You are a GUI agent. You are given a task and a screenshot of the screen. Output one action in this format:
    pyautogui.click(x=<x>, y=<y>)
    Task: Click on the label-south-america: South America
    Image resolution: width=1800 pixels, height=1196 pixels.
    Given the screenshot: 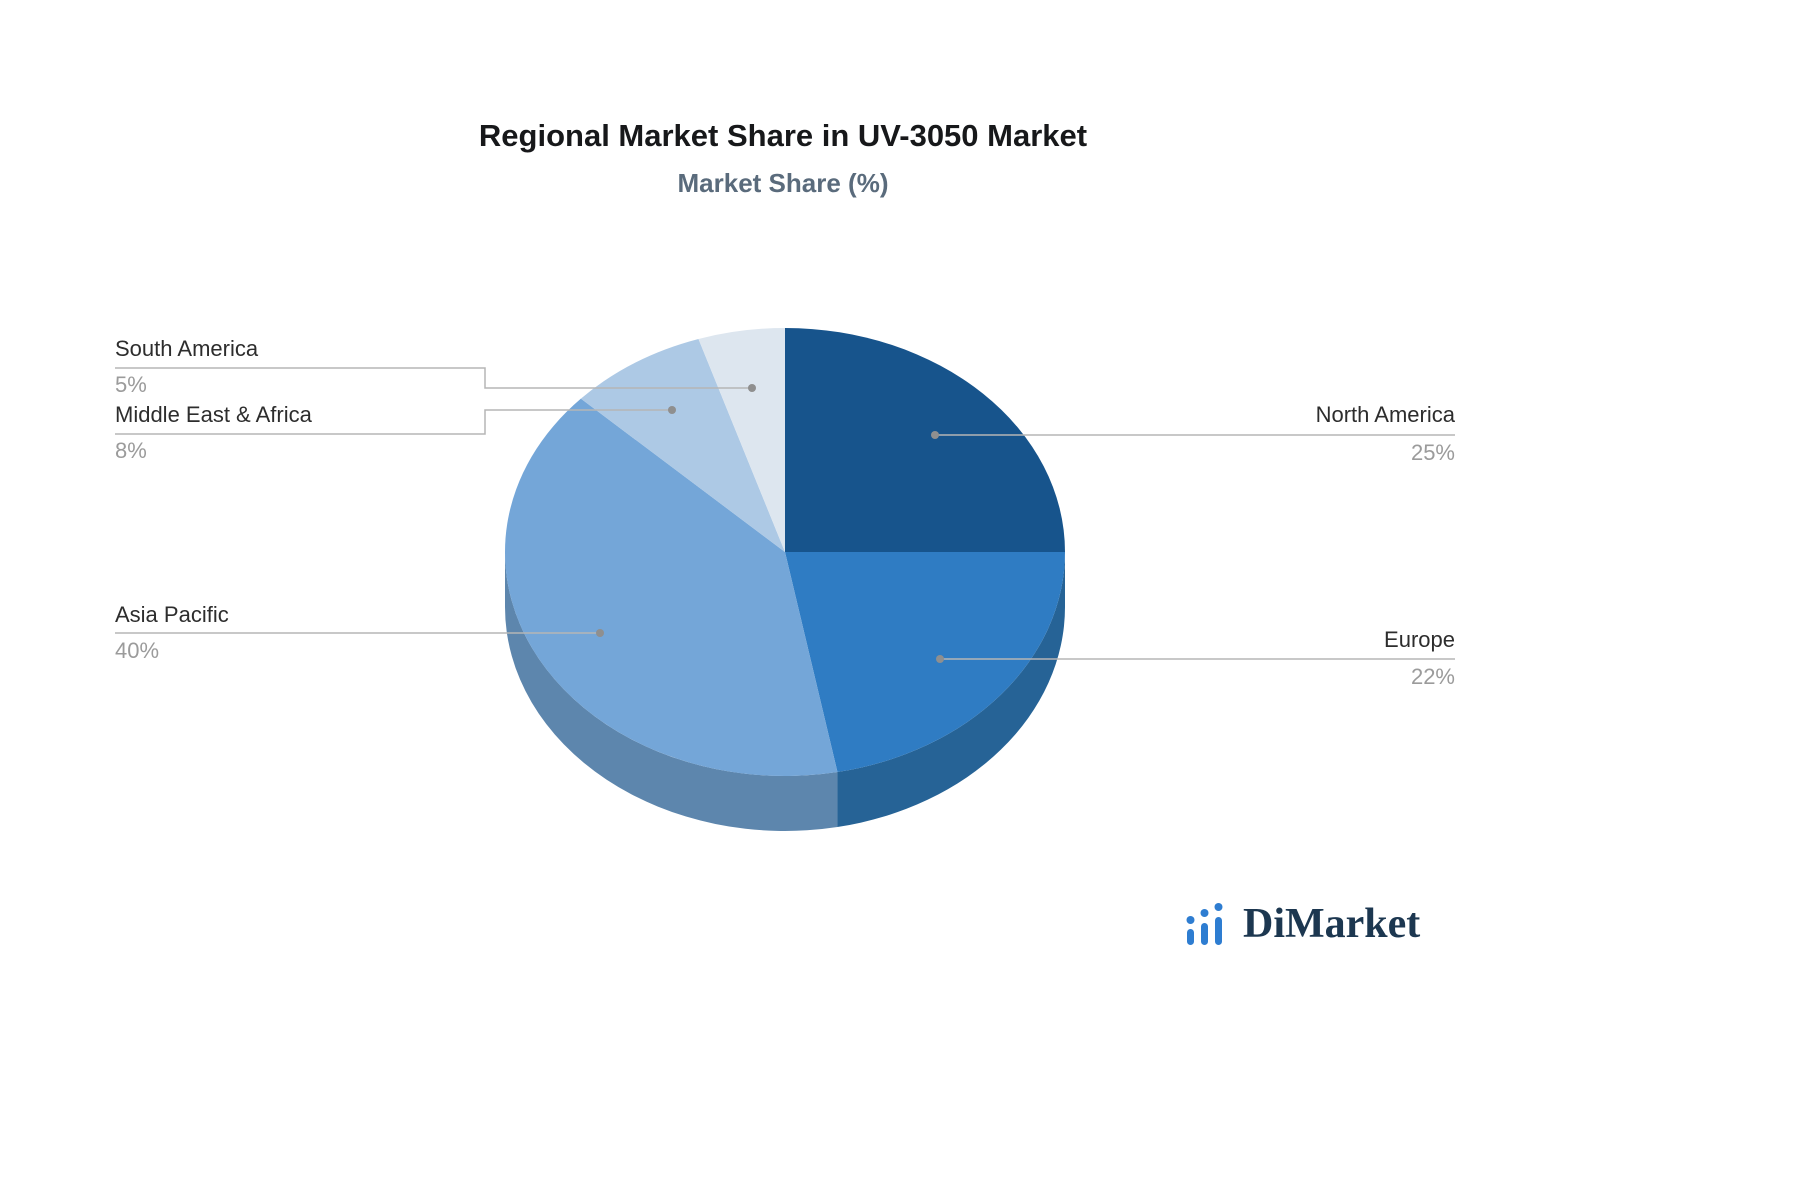 What is the action you would take?
    pyautogui.click(x=187, y=348)
    